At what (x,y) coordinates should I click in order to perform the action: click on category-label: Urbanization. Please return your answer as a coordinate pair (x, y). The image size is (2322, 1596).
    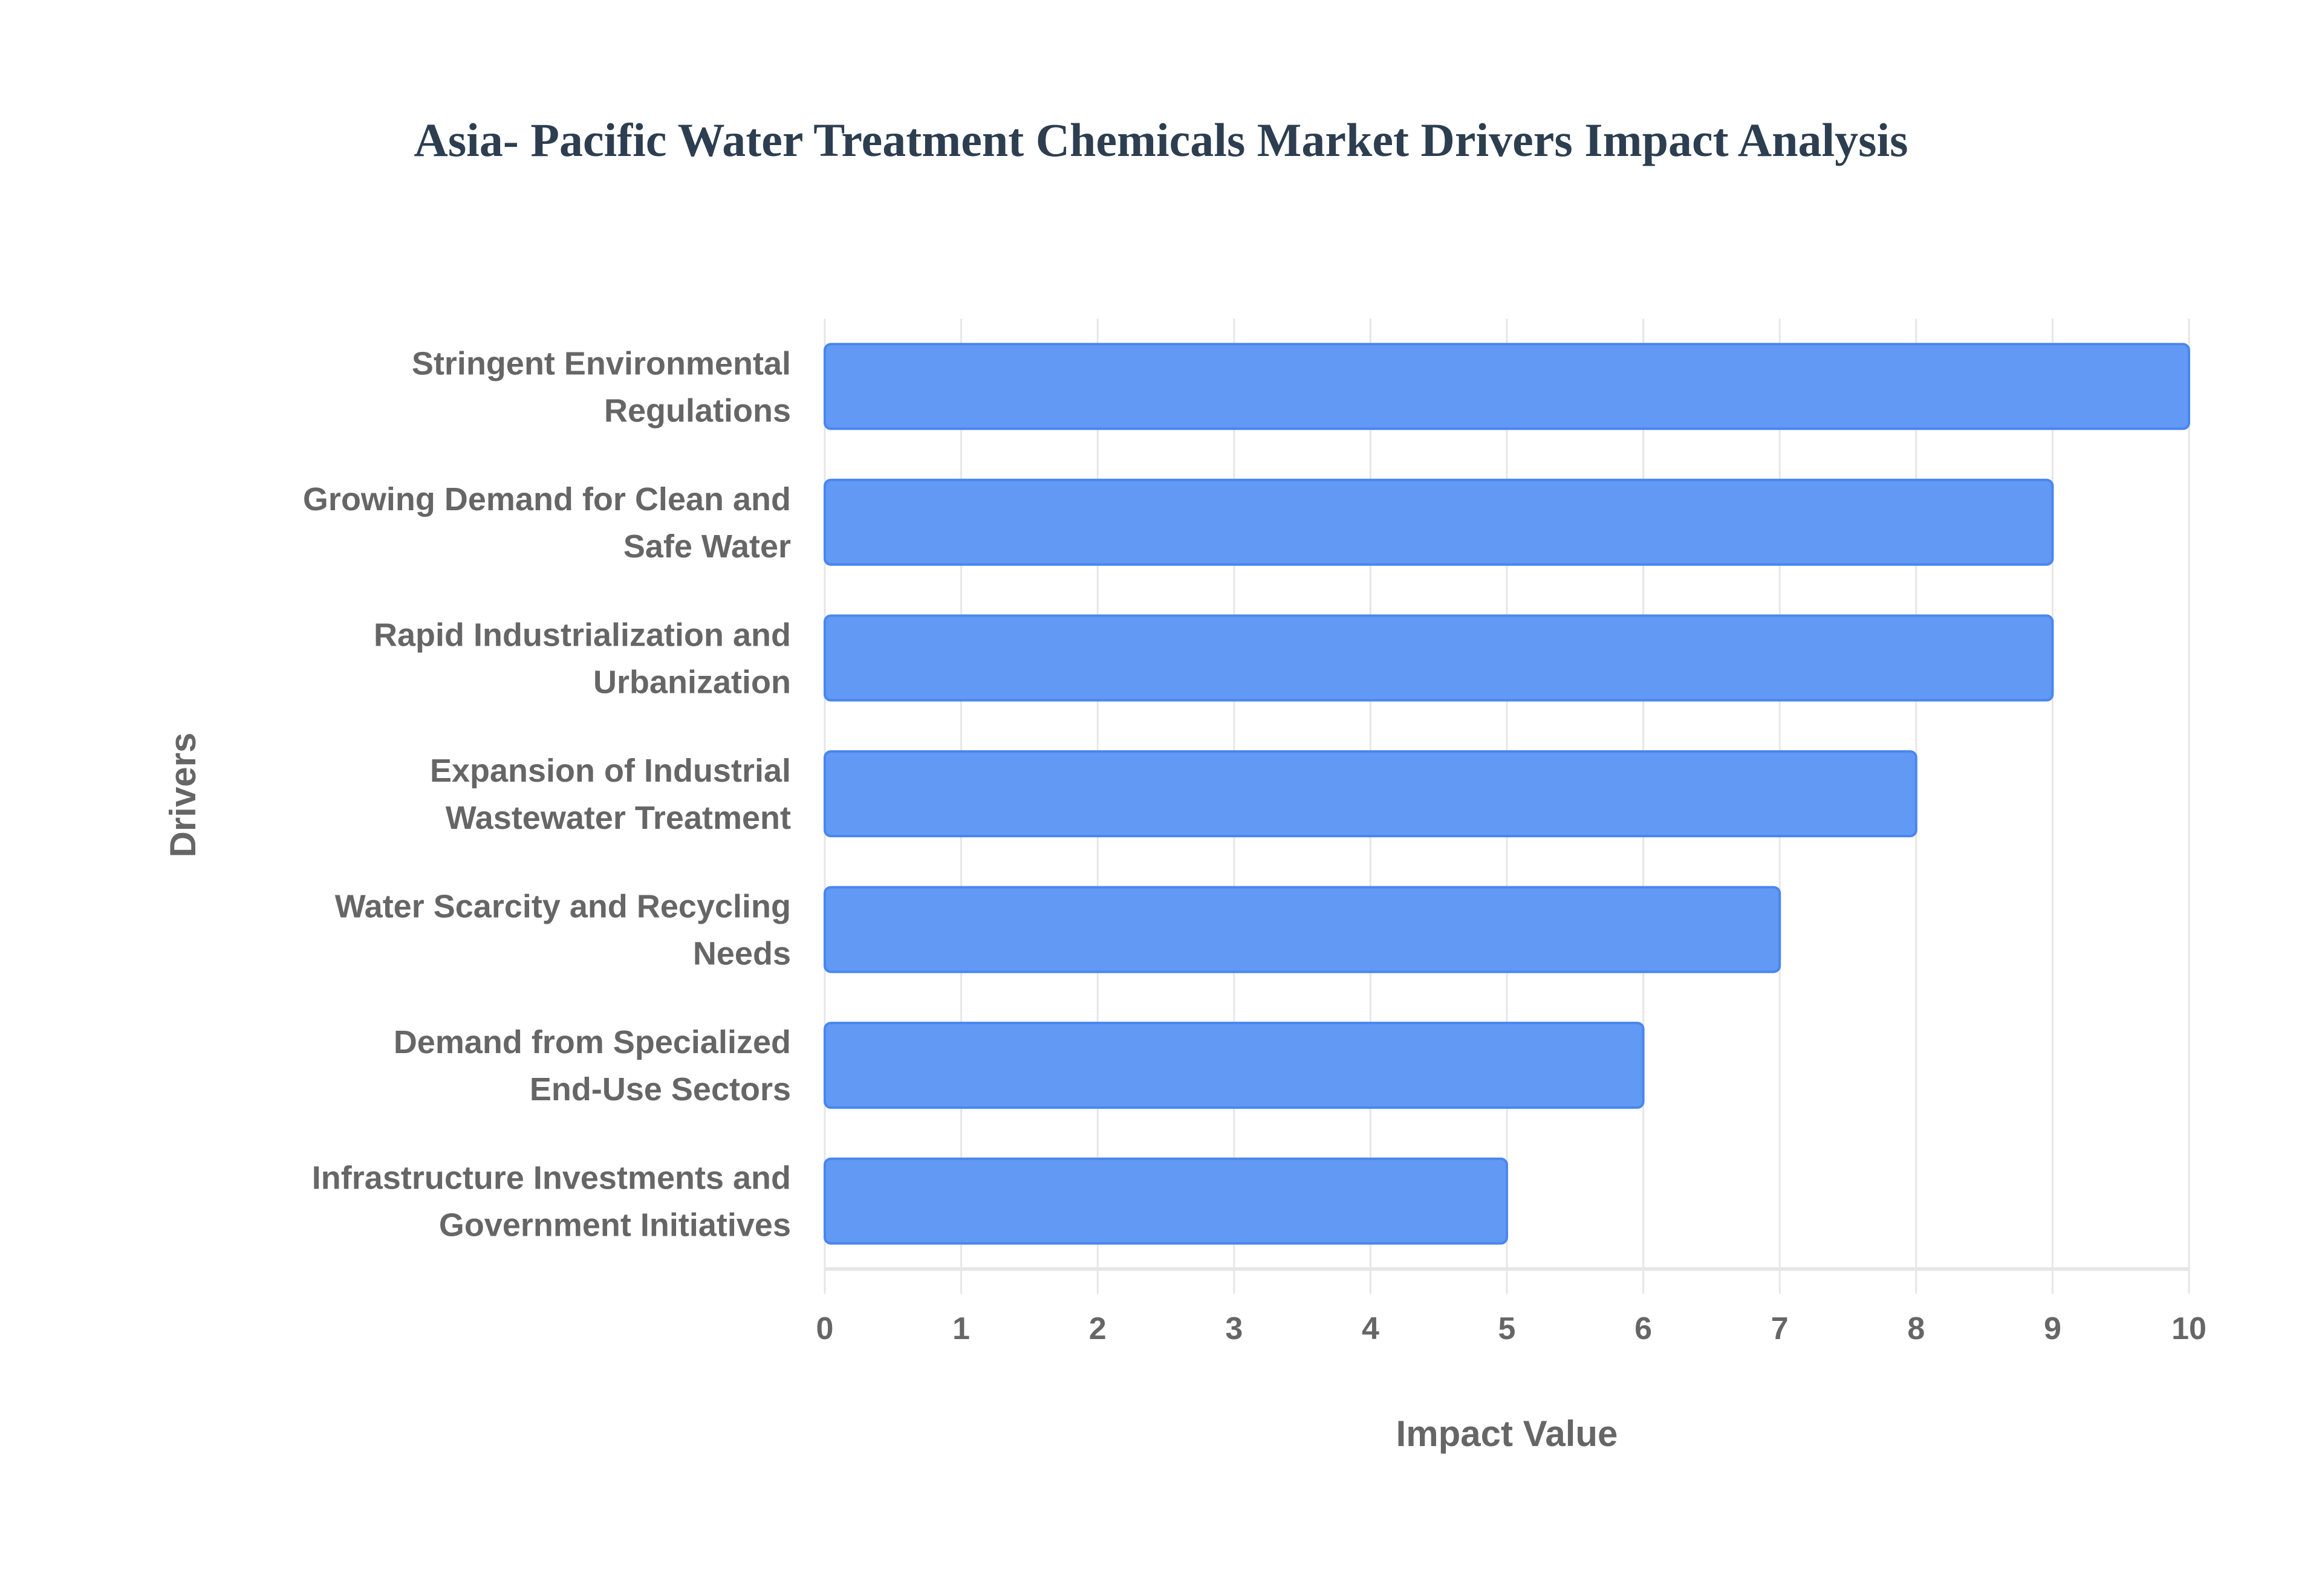
    Looking at the image, I should click on (692, 682).